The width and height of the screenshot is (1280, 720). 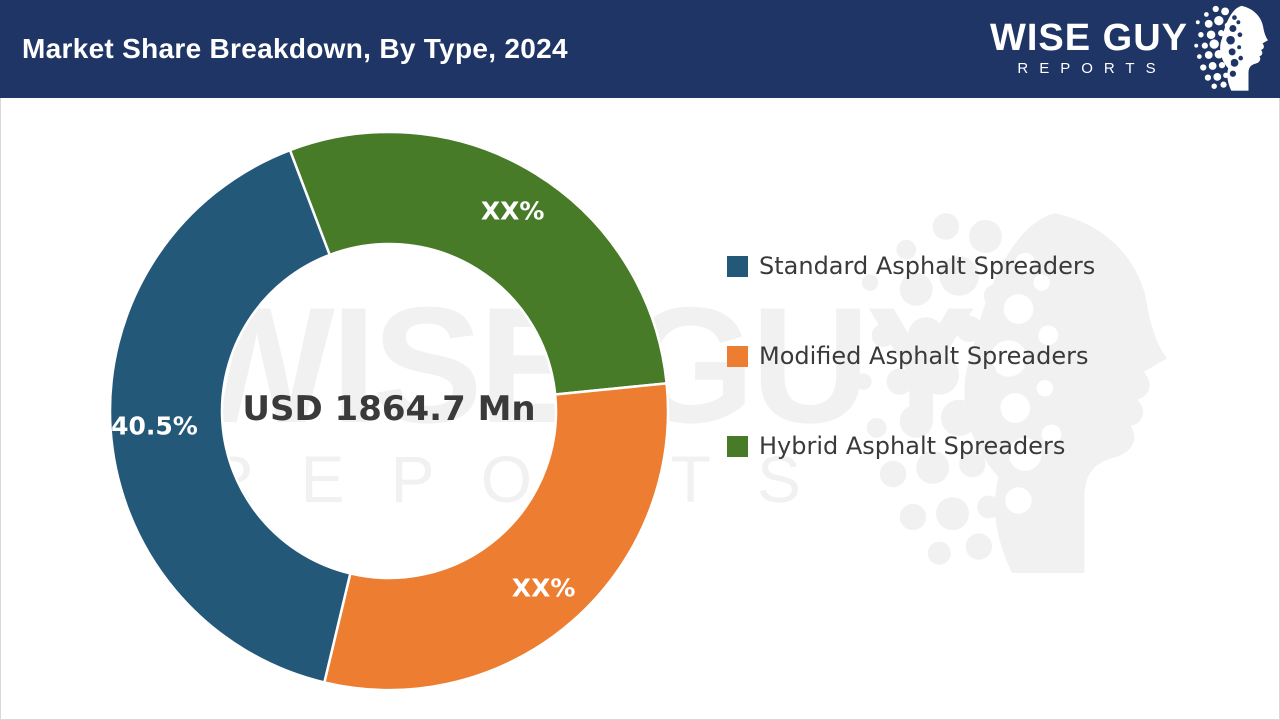 What do you see at coordinates (737, 446) in the screenshot?
I see `legend-swatch-hybrid` at bounding box center [737, 446].